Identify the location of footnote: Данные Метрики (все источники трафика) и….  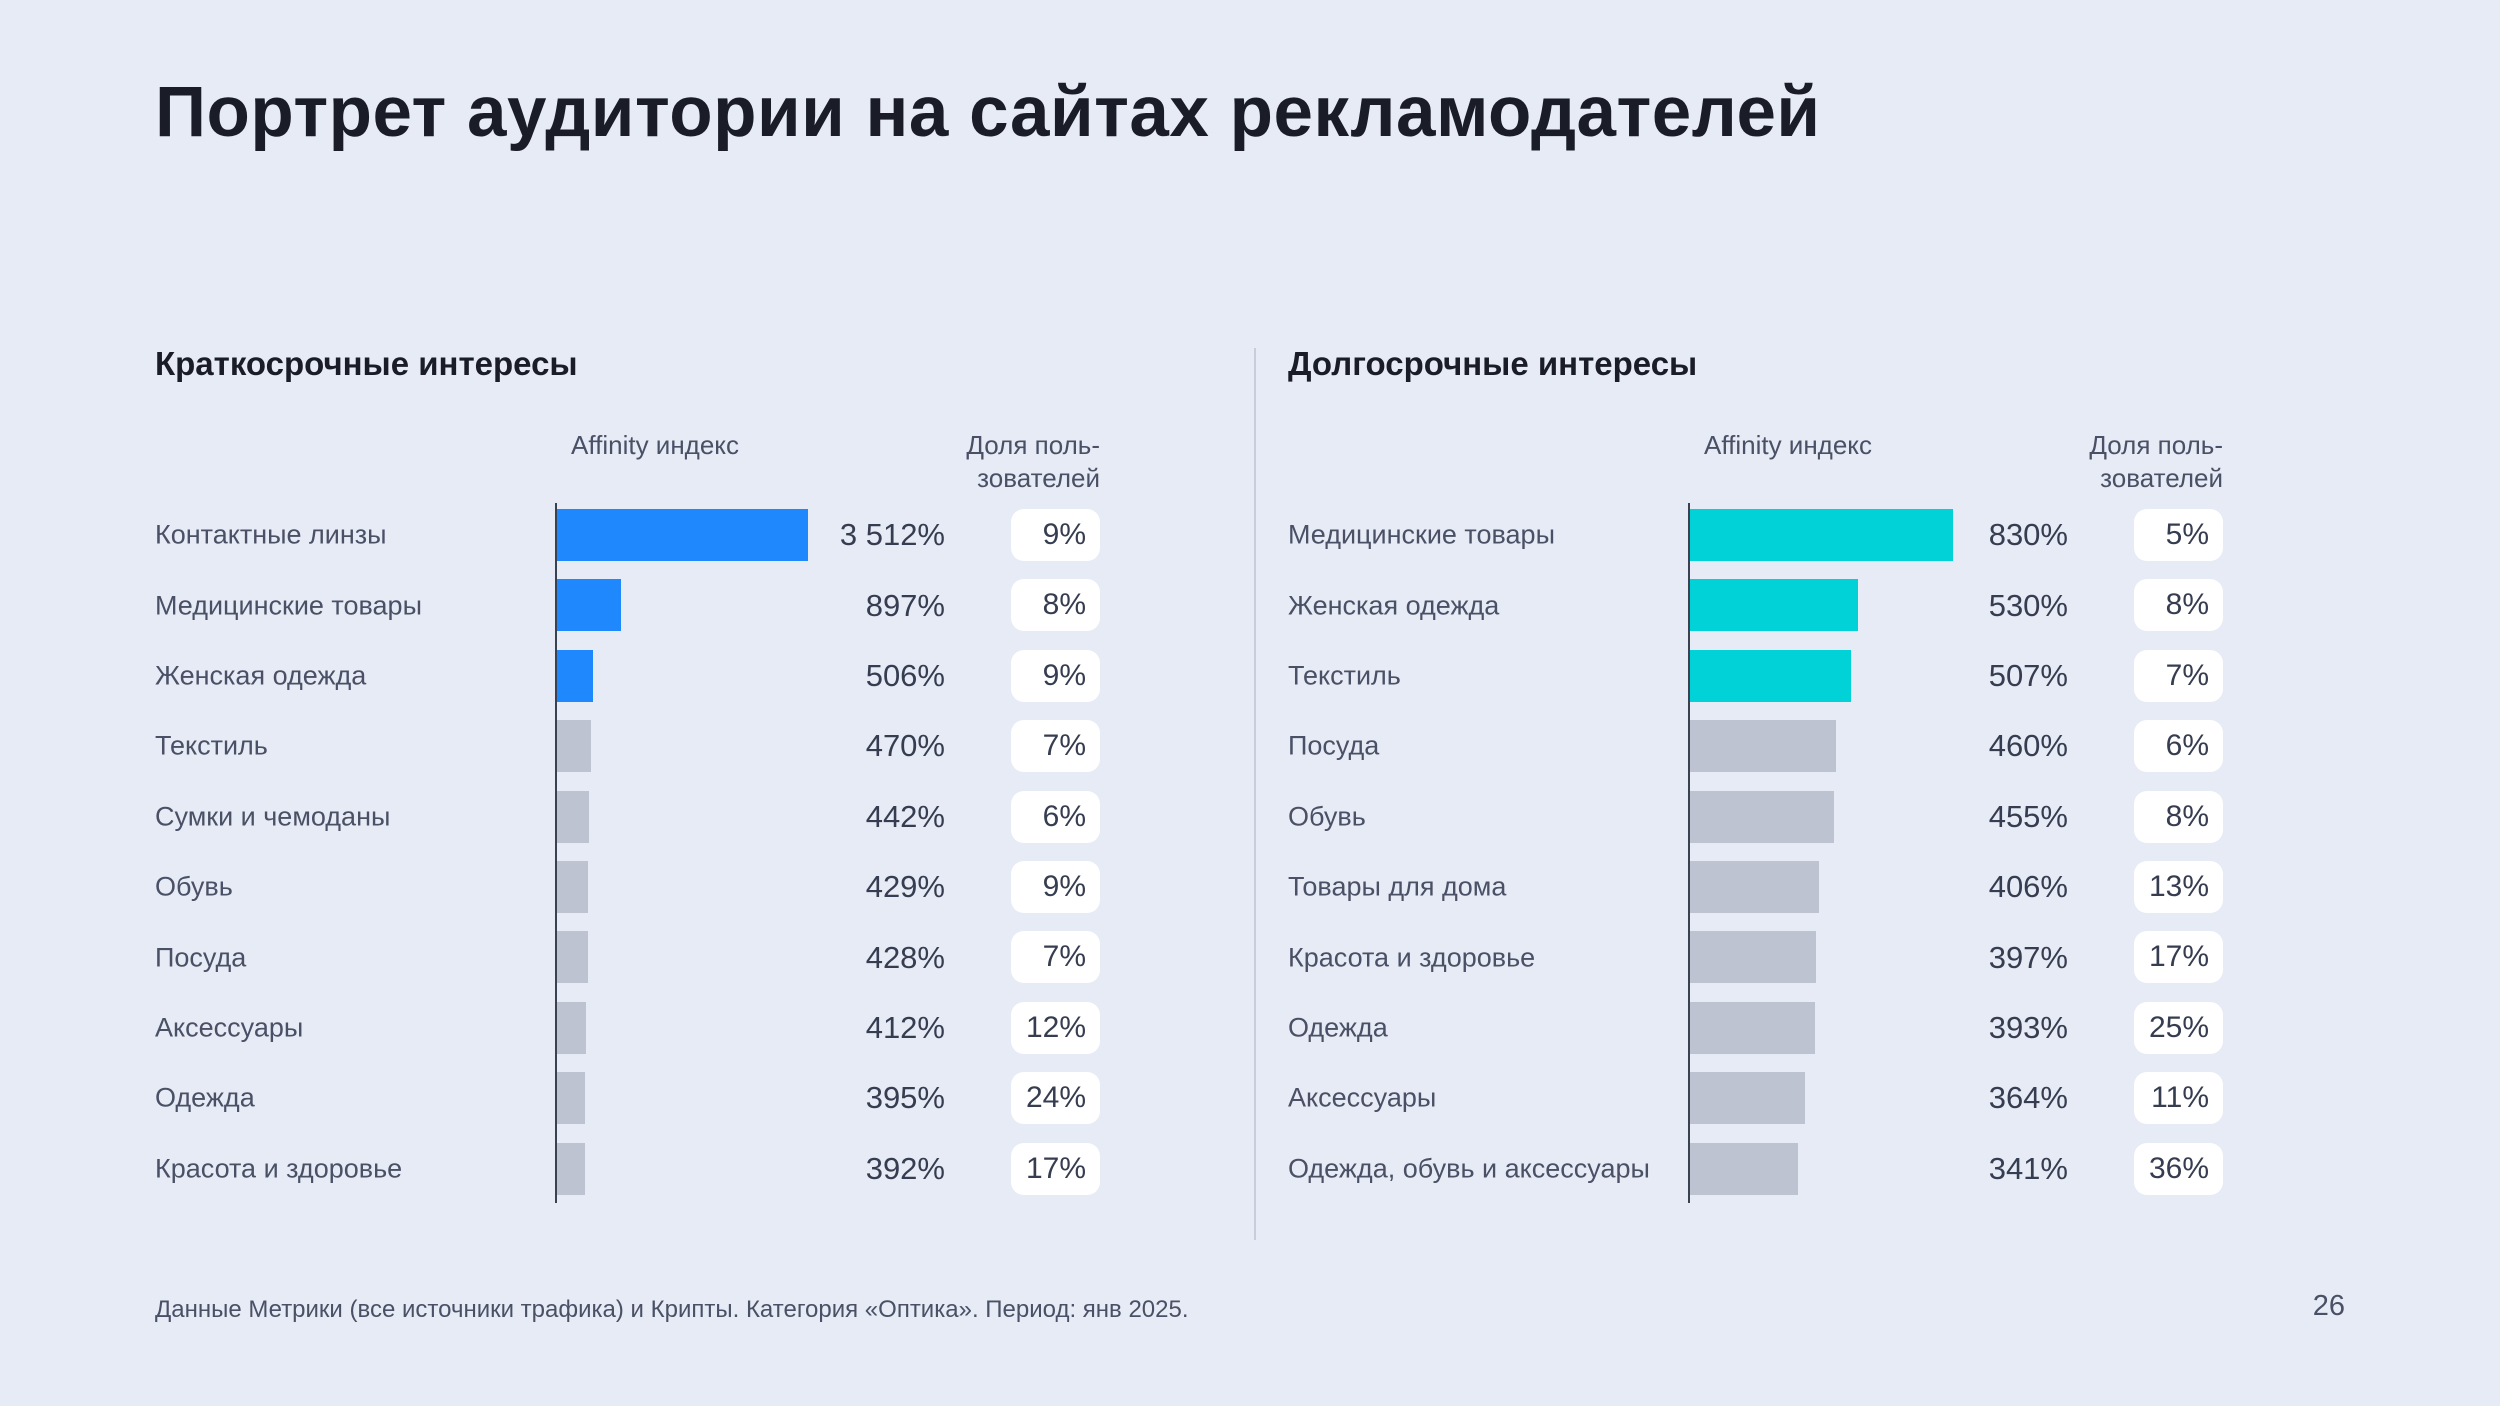
(672, 1309).